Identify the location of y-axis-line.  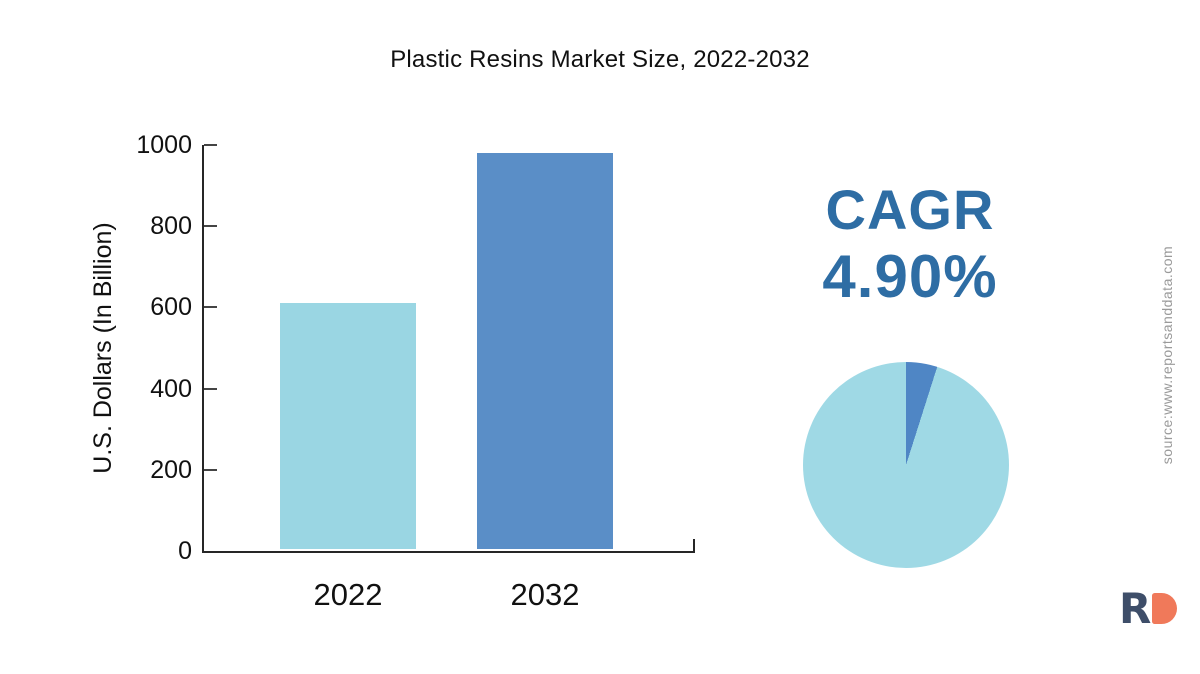
(203, 349).